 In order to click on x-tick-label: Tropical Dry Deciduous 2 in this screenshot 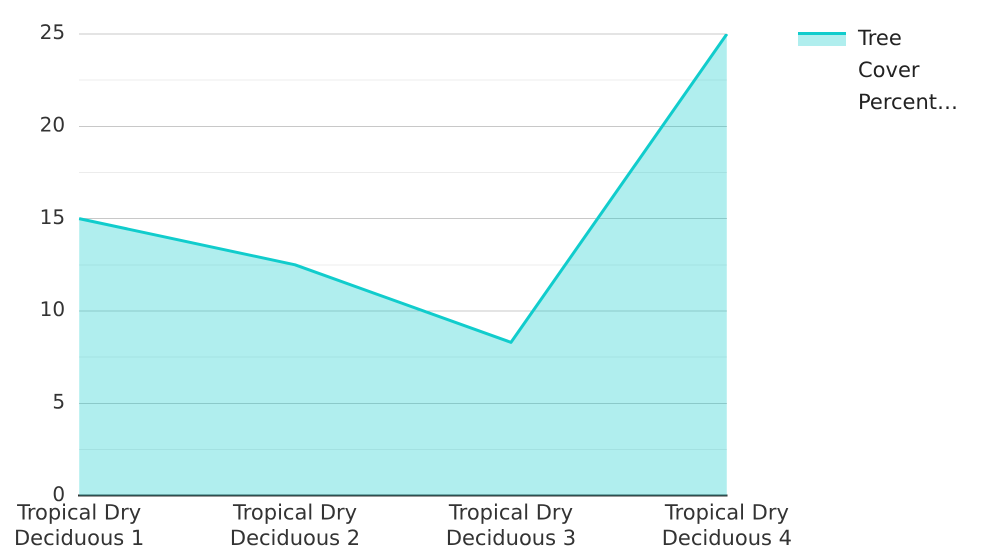, I will do `click(295, 525)`.